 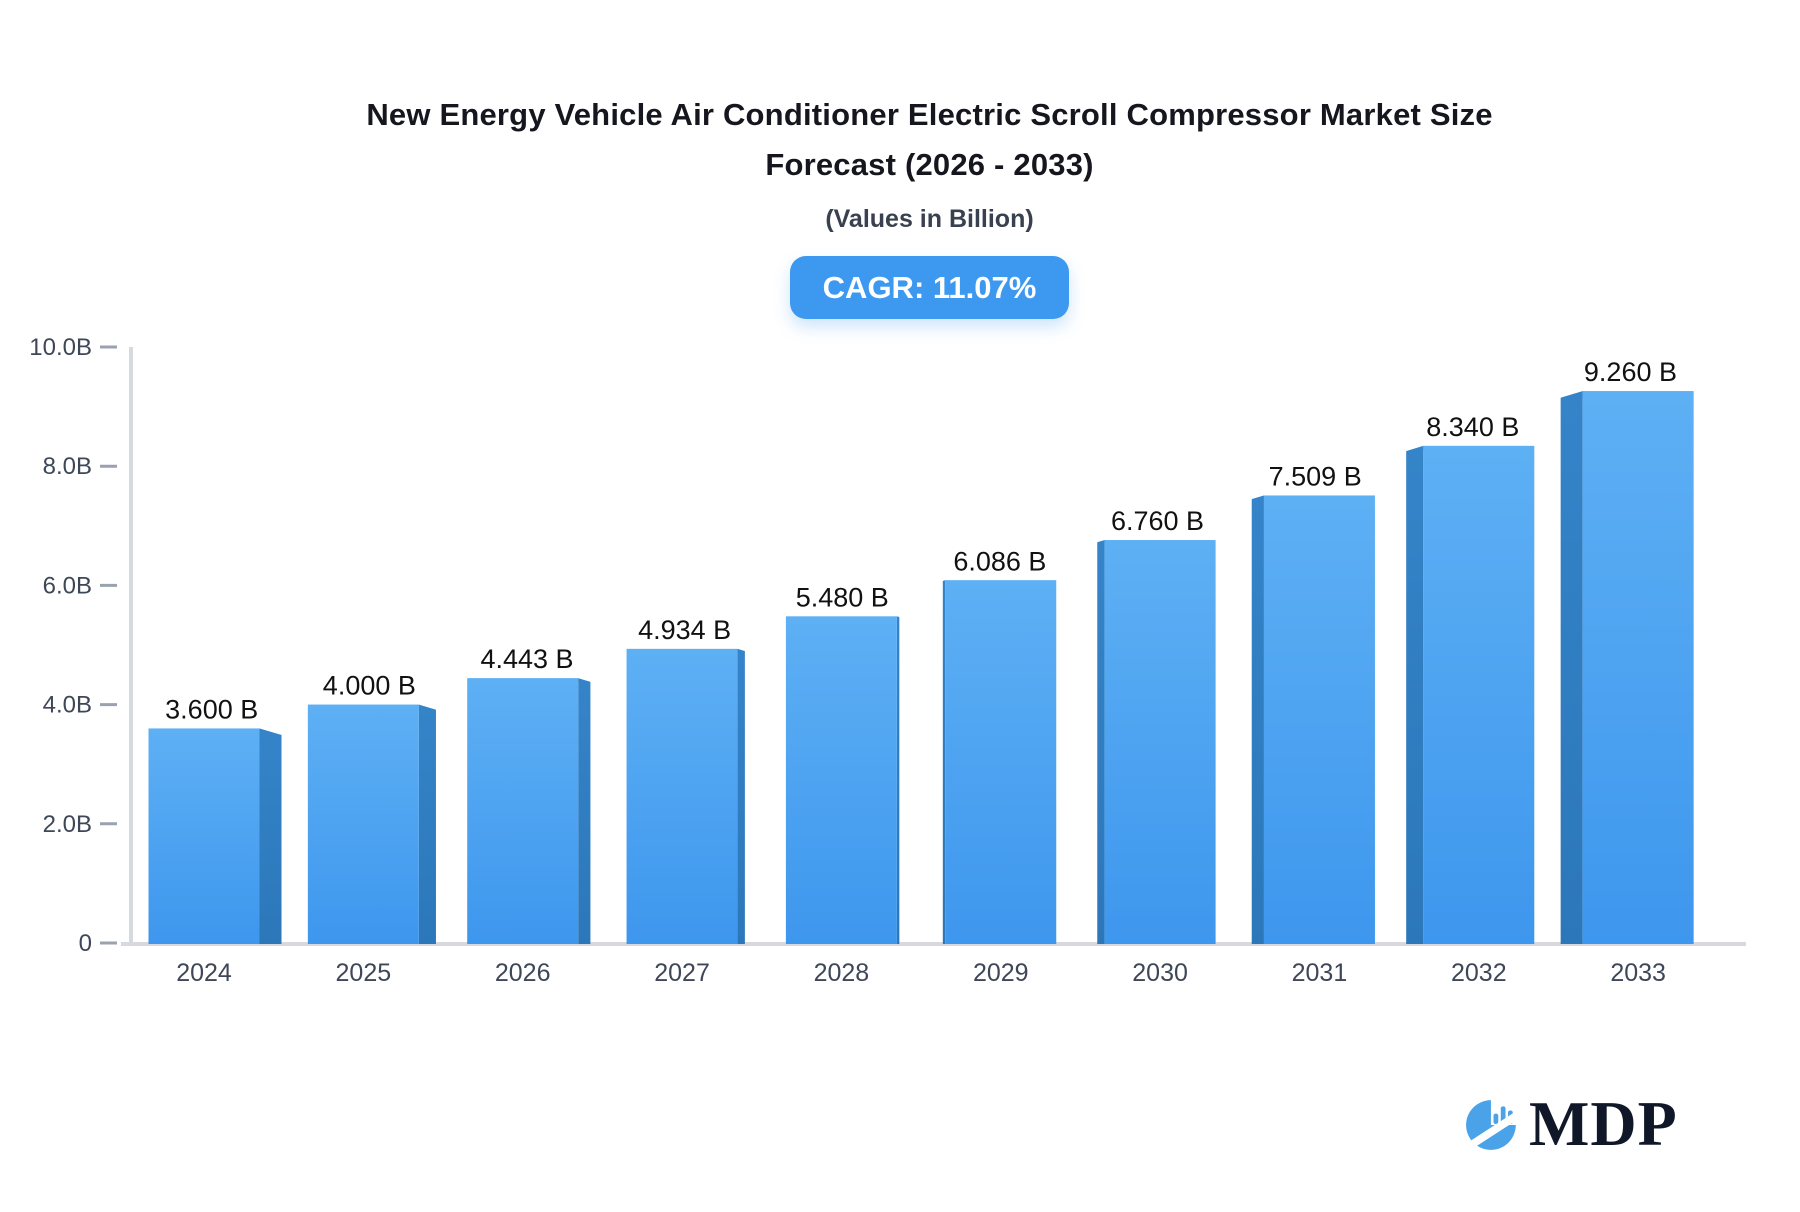 I want to click on x-axis-label: 2027, so click(x=682, y=973).